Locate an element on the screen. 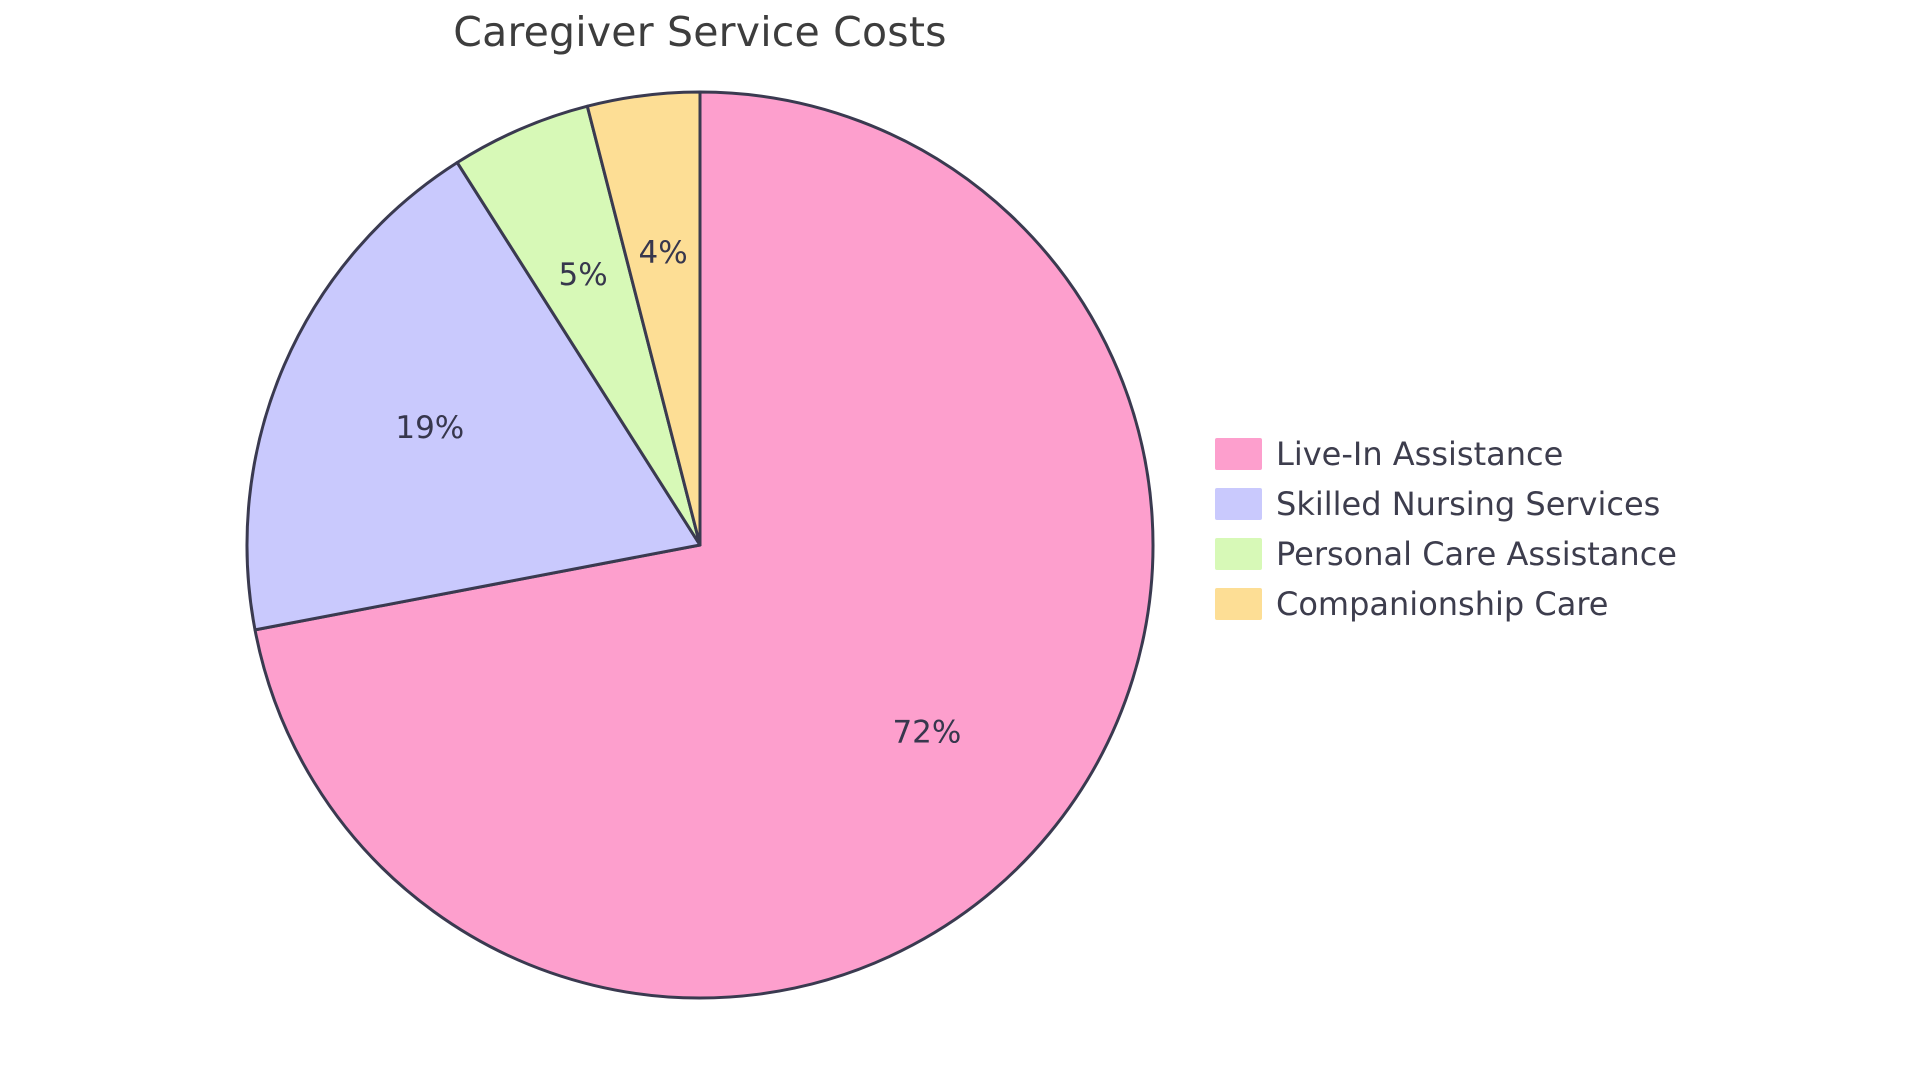 Image resolution: width=1920 pixels, height=1083 pixels. pie-slice-percentage-label: 4% is located at coordinates (663, 253).